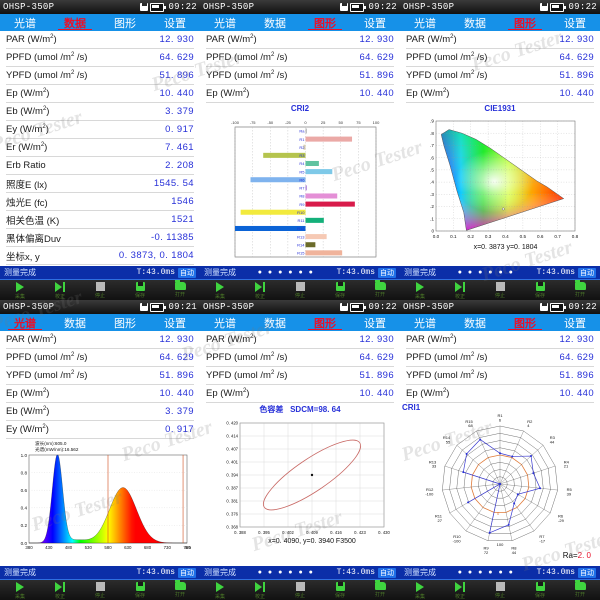  Describe the element at coordinates (179, 129) in the screenshot. I see `measurement-value: 0. 917` at that location.